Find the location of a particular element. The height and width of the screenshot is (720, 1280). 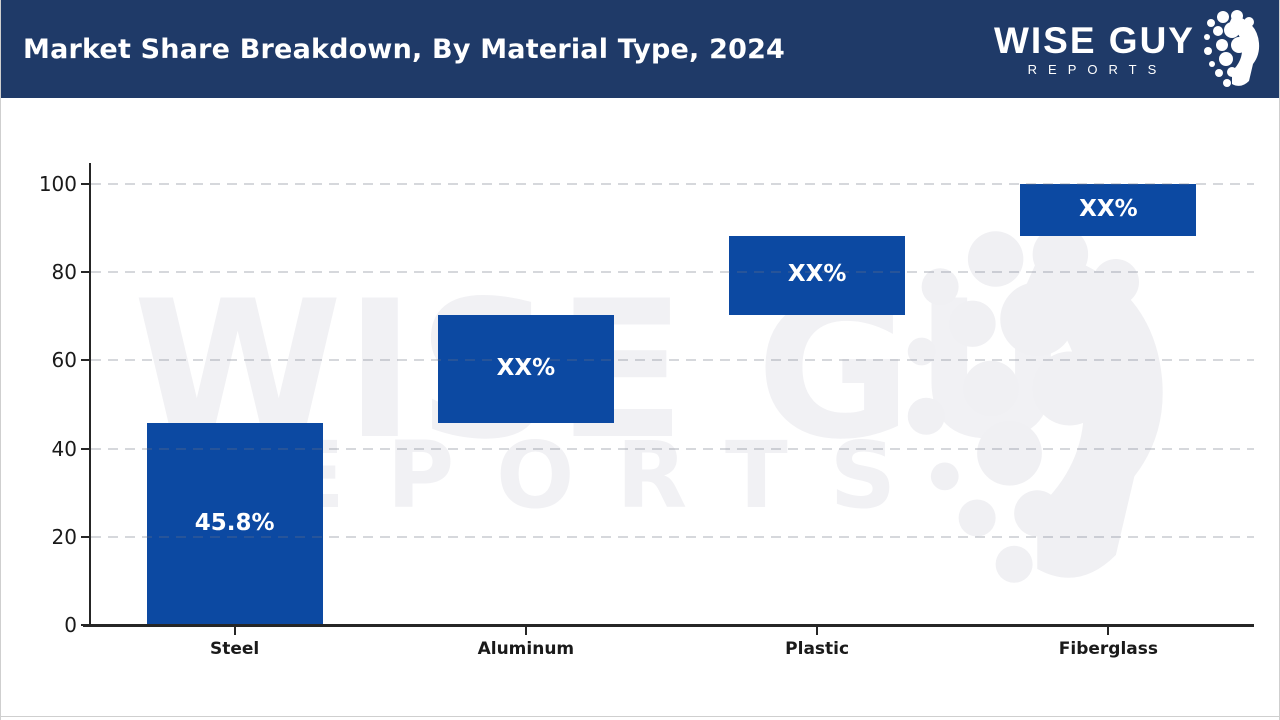

y-tick-label: 100 is located at coordinates (57, 184).